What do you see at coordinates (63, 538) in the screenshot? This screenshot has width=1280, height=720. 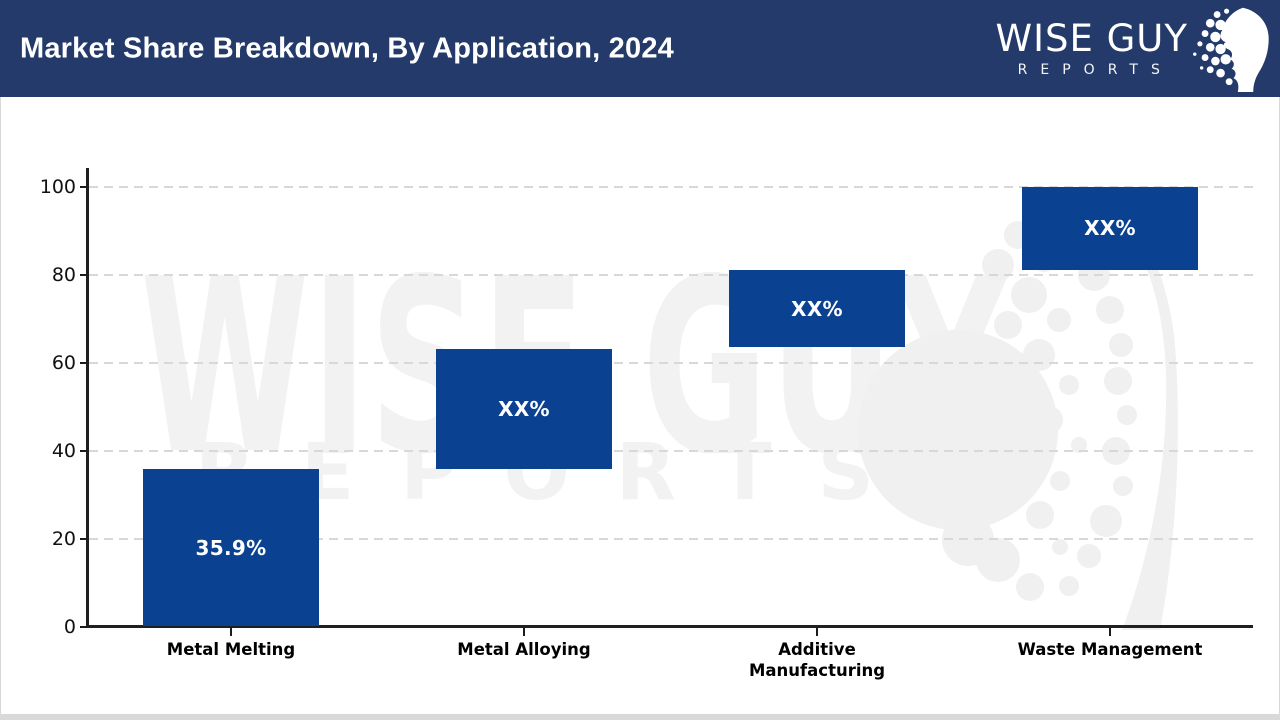 I see `y-tick-label: 20` at bounding box center [63, 538].